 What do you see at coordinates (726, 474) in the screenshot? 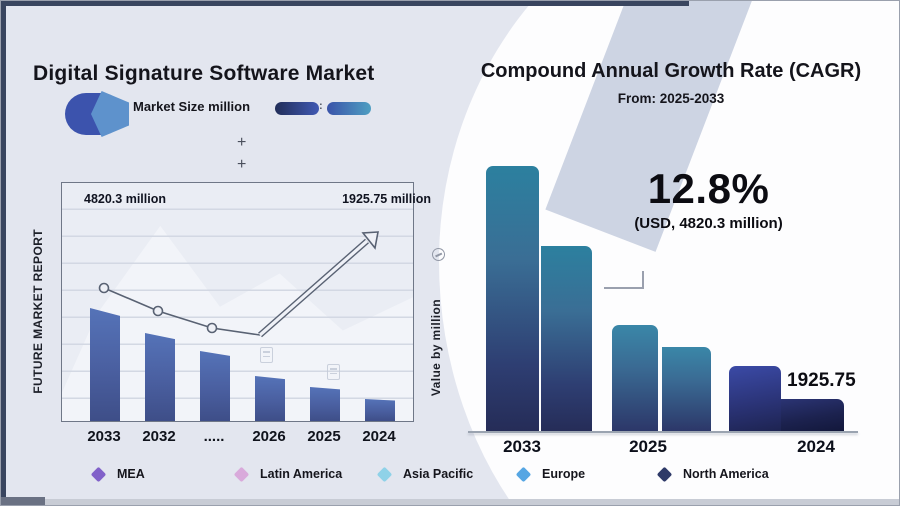
I see `legend-label: North America` at bounding box center [726, 474].